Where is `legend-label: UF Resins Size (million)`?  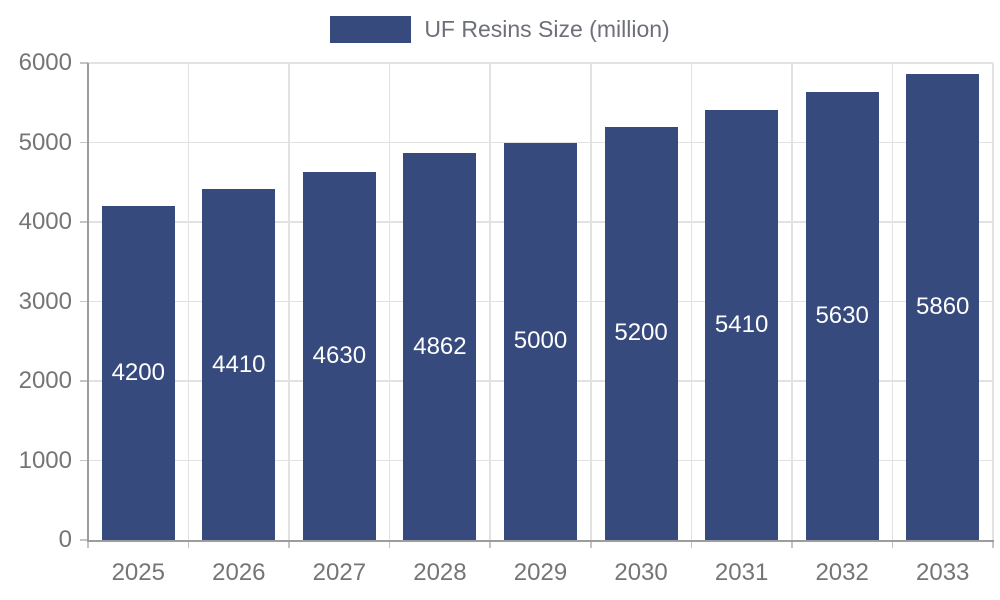
legend-label: UF Resins Size (million) is located at coordinates (547, 29).